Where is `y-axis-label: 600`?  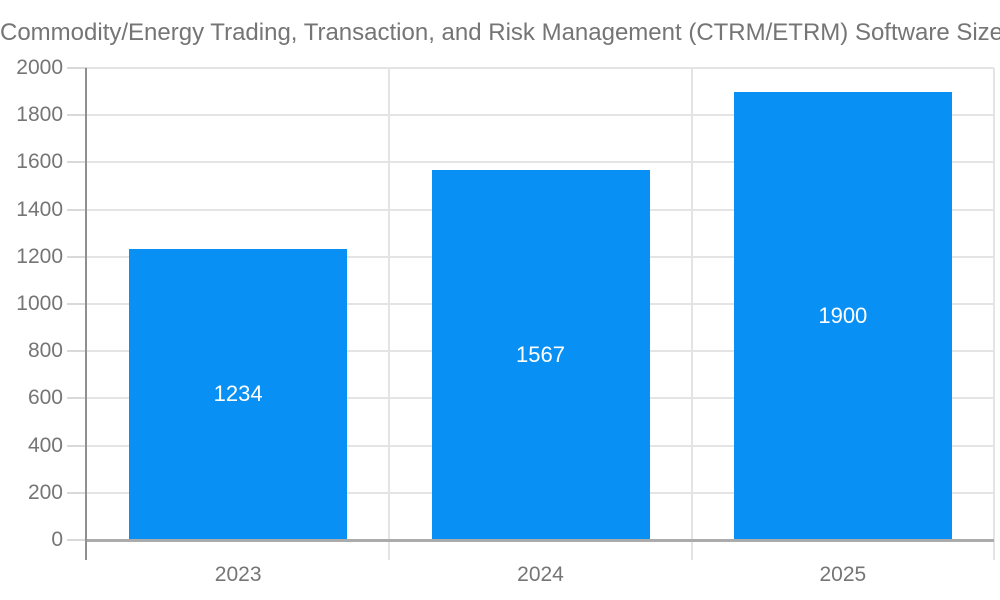
y-axis-label: 600 is located at coordinates (45, 398).